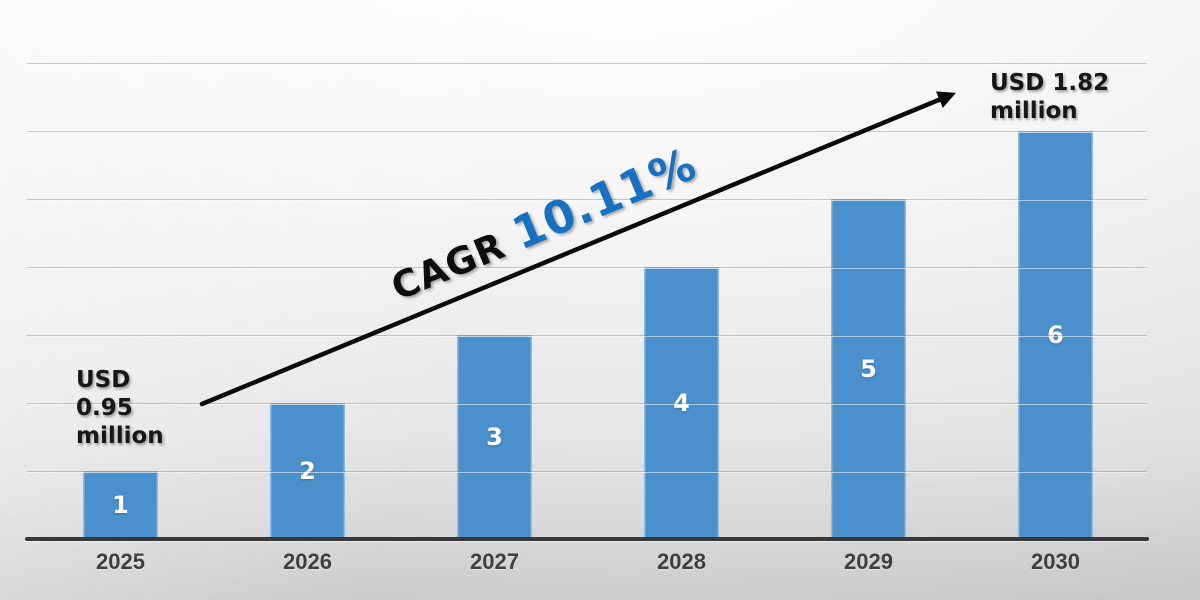  I want to click on x-tick-2030: 2030, so click(1055, 561).